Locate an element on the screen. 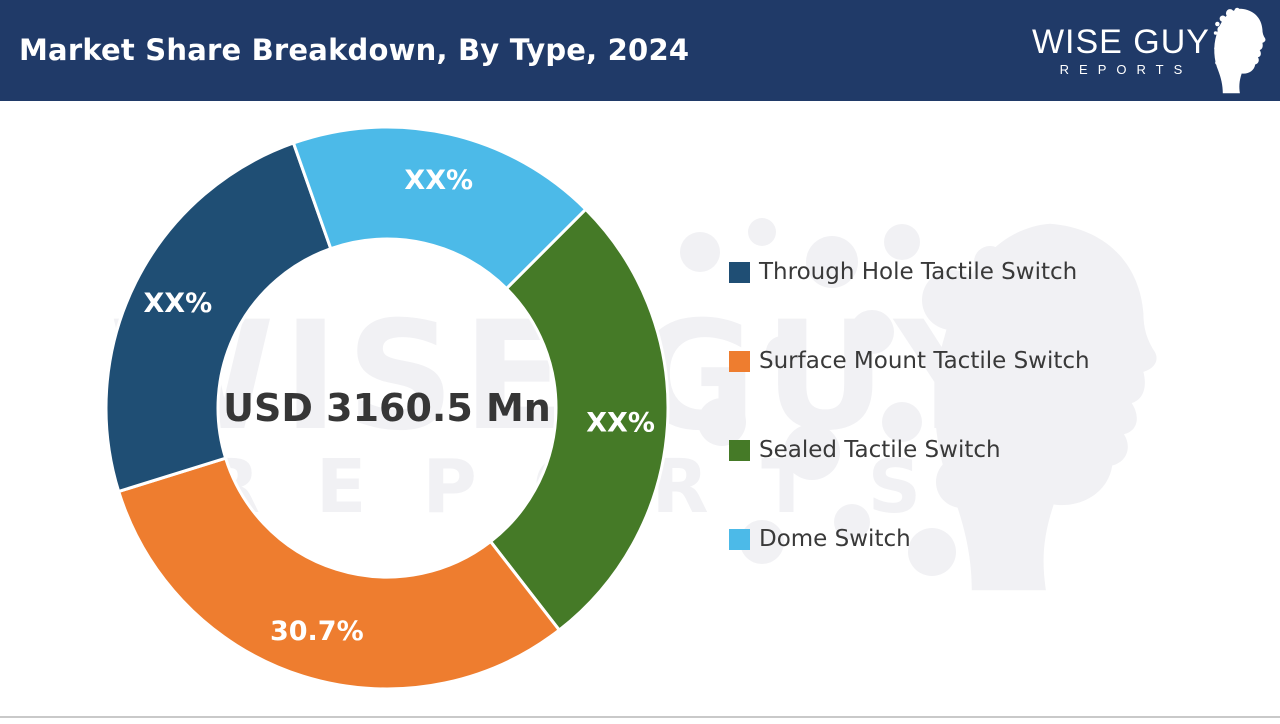 The width and height of the screenshot is (1280, 724). donut-slice-sealed-tactile-switch is located at coordinates (579, 420).